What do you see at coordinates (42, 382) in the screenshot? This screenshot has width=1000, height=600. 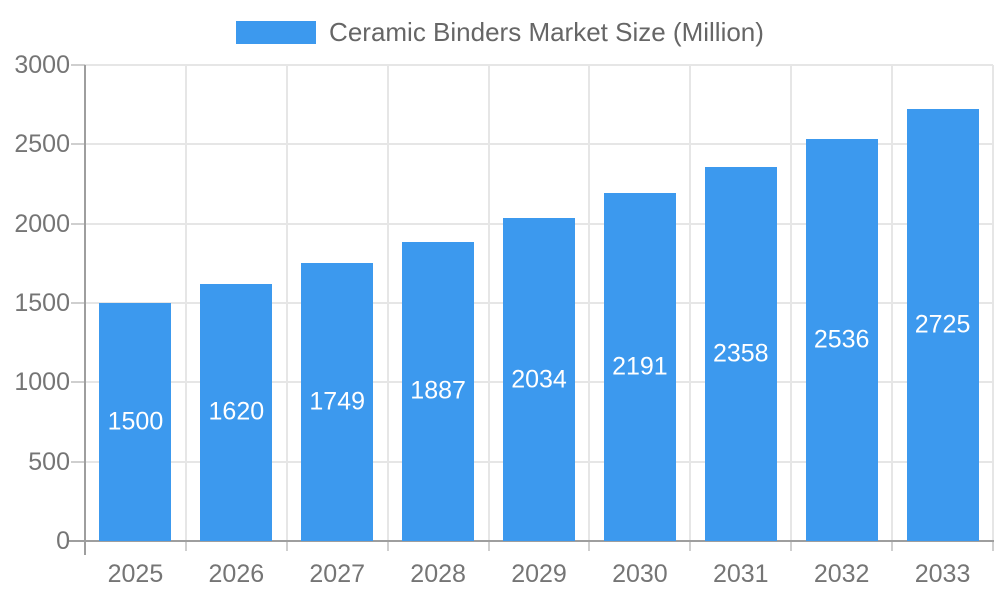 I see `y-tick-label: 1000` at bounding box center [42, 382].